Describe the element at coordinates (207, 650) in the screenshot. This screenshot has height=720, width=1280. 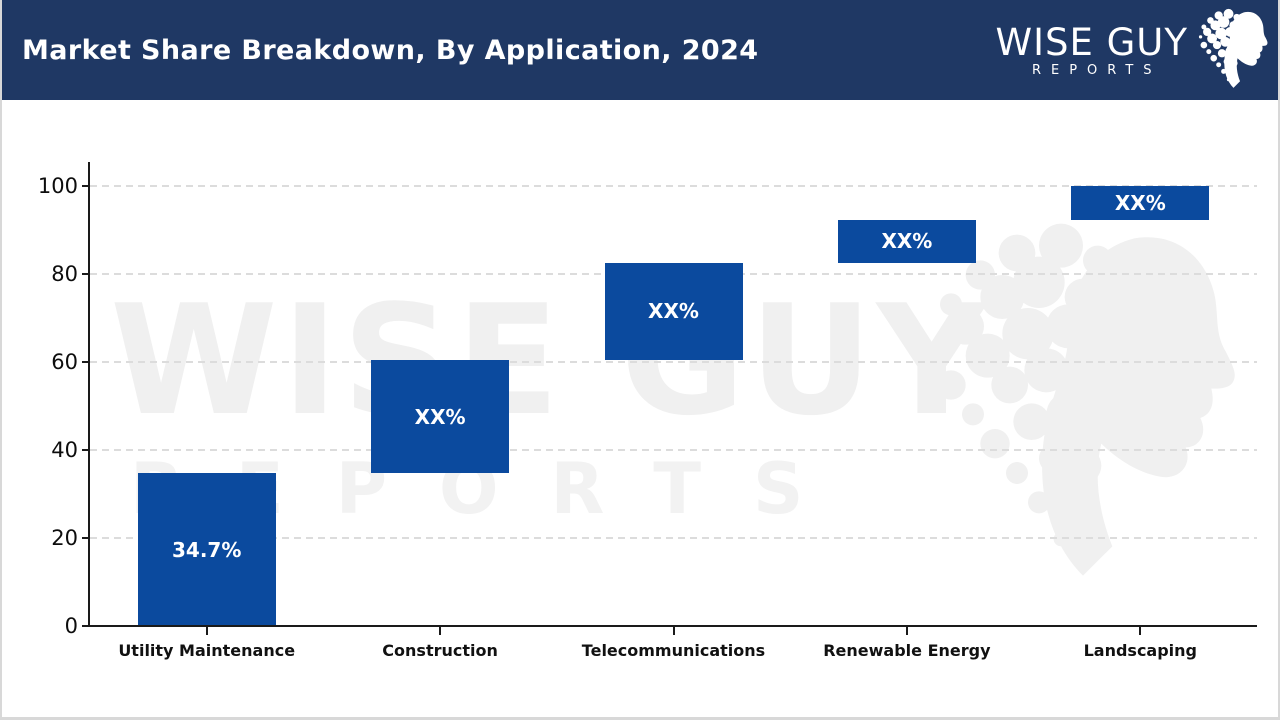
I see `x-category-label: Utility Maintenance` at that location.